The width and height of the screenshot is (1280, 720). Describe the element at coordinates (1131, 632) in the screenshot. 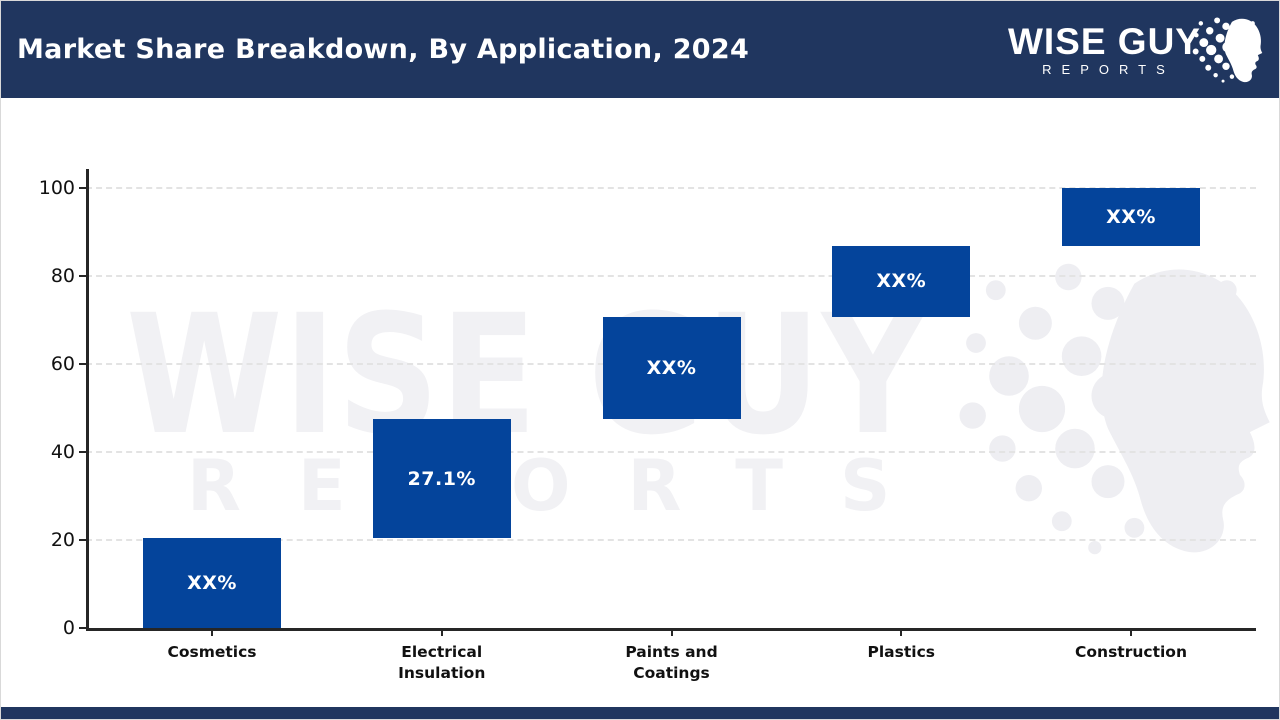

I see `x-tick-mark-construction` at that location.